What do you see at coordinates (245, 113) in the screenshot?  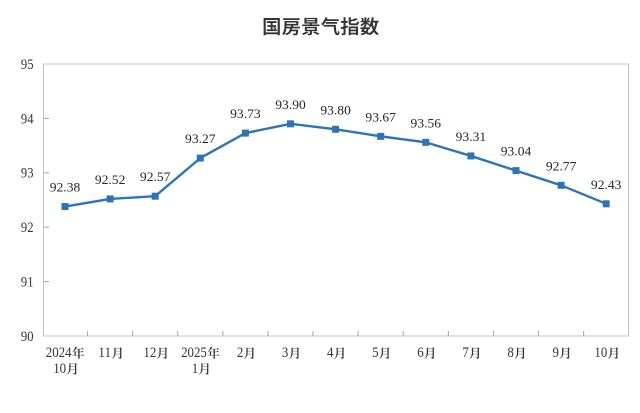 I see `svg-text: 93.73` at bounding box center [245, 113].